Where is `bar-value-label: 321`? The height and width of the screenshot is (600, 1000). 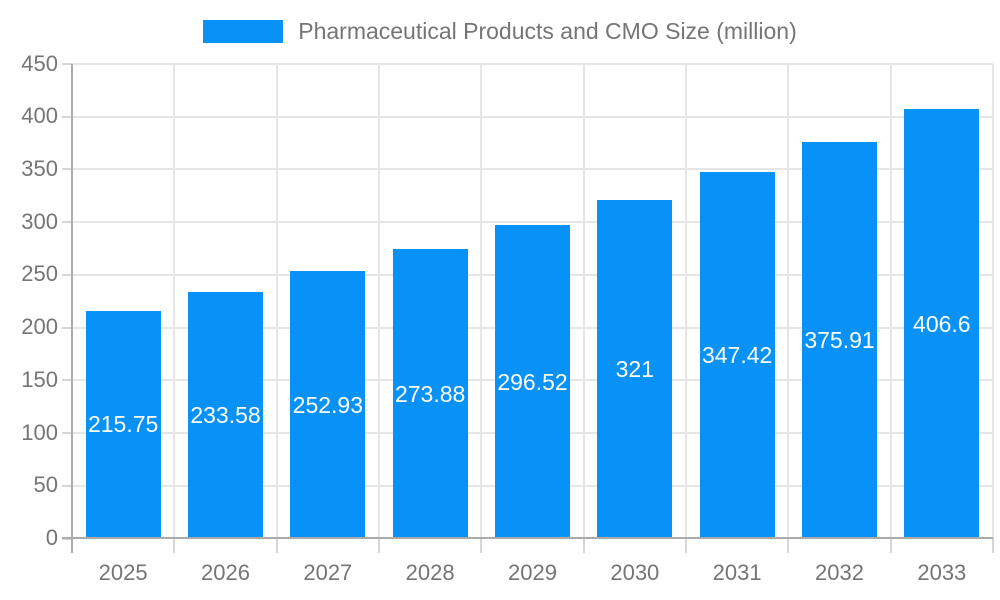 bar-value-label: 321 is located at coordinates (635, 368).